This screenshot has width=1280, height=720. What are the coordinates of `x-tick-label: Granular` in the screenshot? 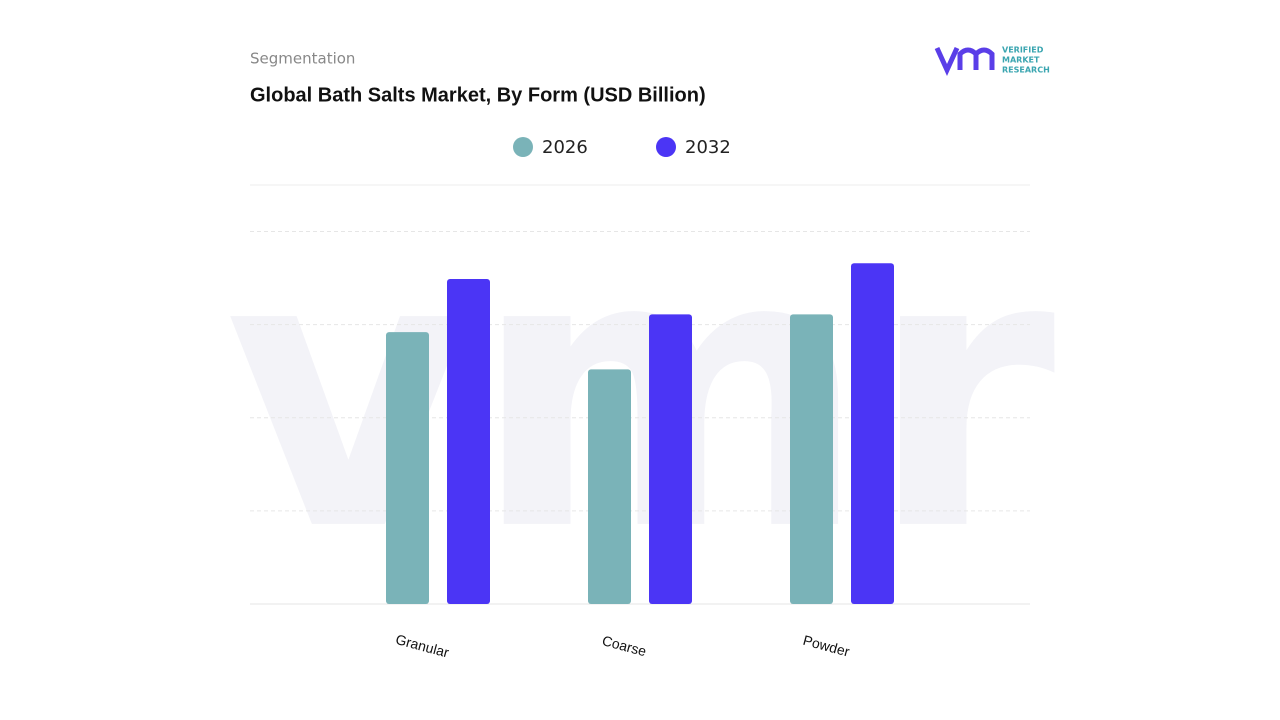 It's located at (422, 646).